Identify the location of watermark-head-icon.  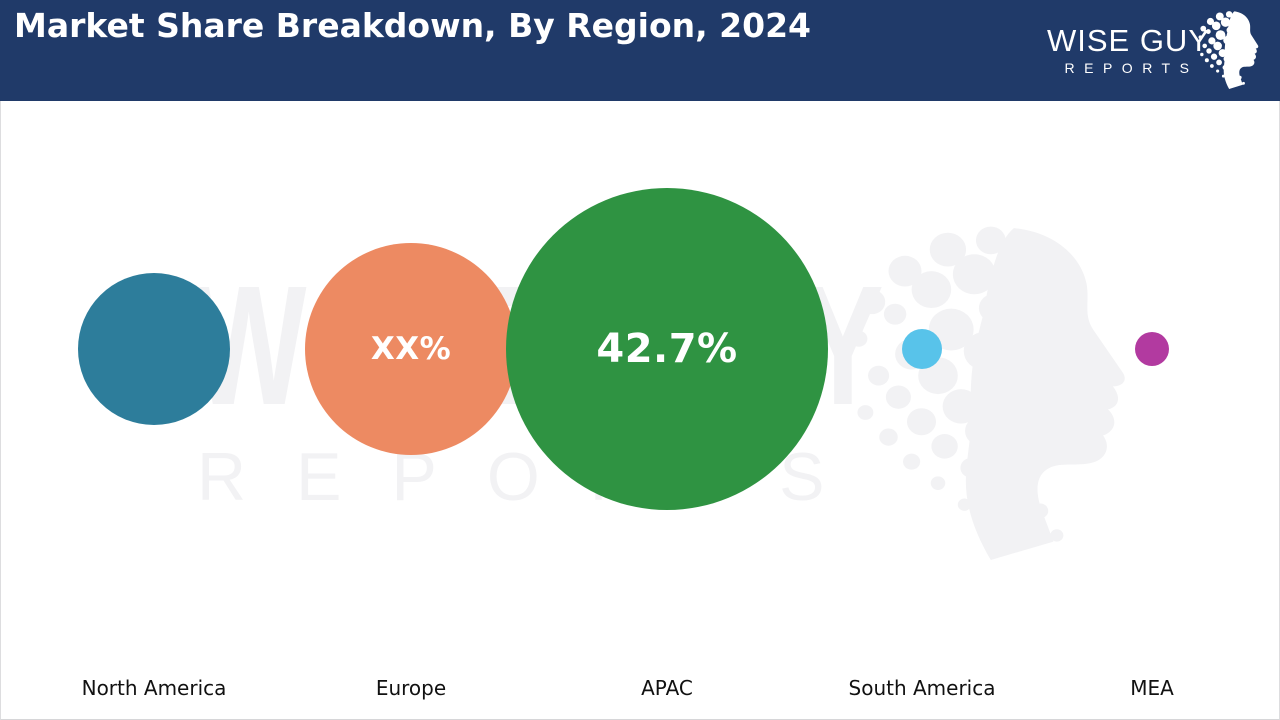
(987, 393).